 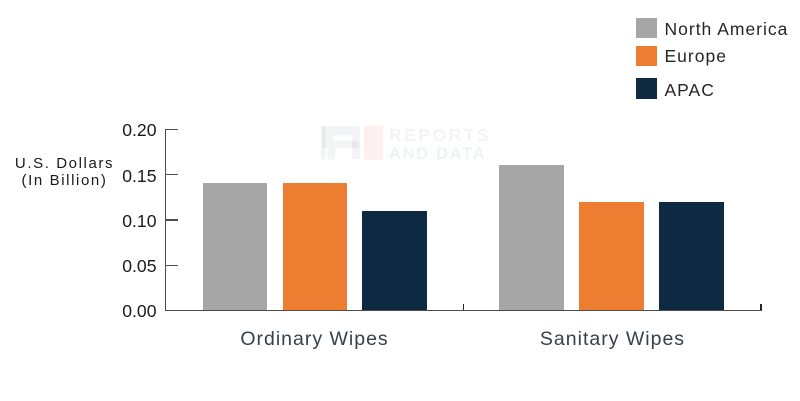 What do you see at coordinates (437, 154) in the screenshot?
I see `svg-text: AND DATA` at bounding box center [437, 154].